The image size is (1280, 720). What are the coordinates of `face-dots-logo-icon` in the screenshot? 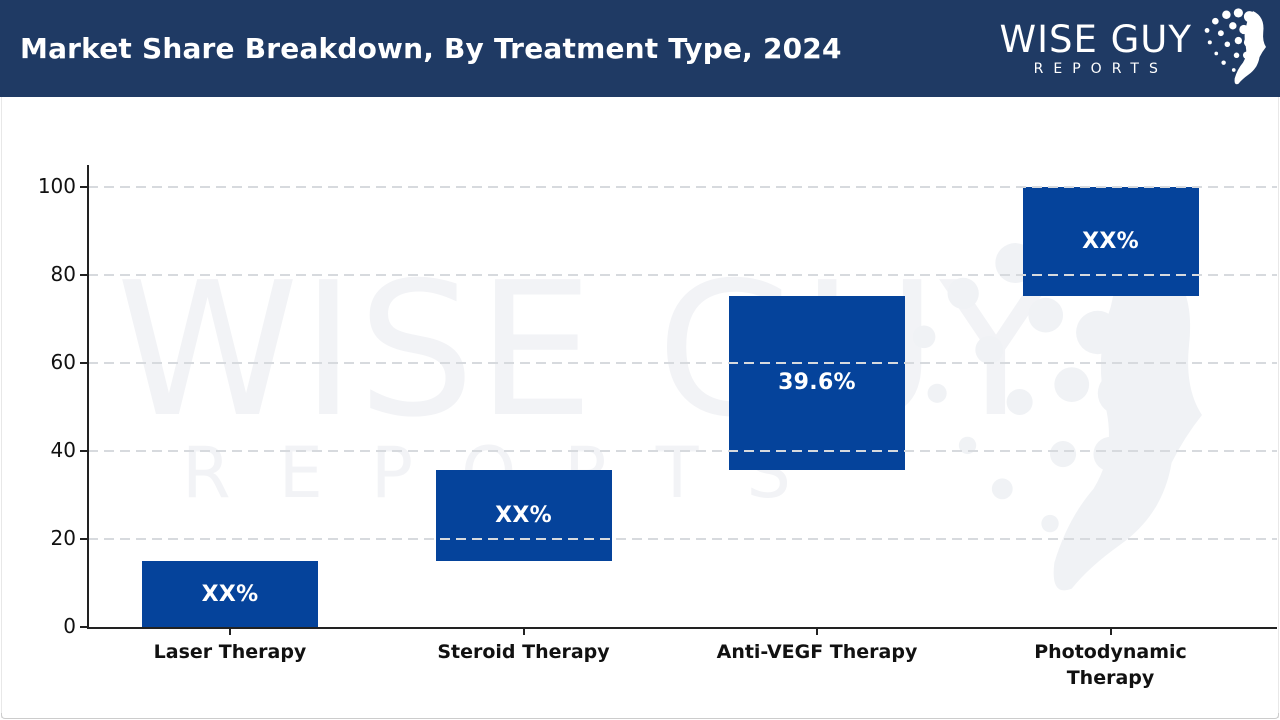 It's located at (1231, 49).